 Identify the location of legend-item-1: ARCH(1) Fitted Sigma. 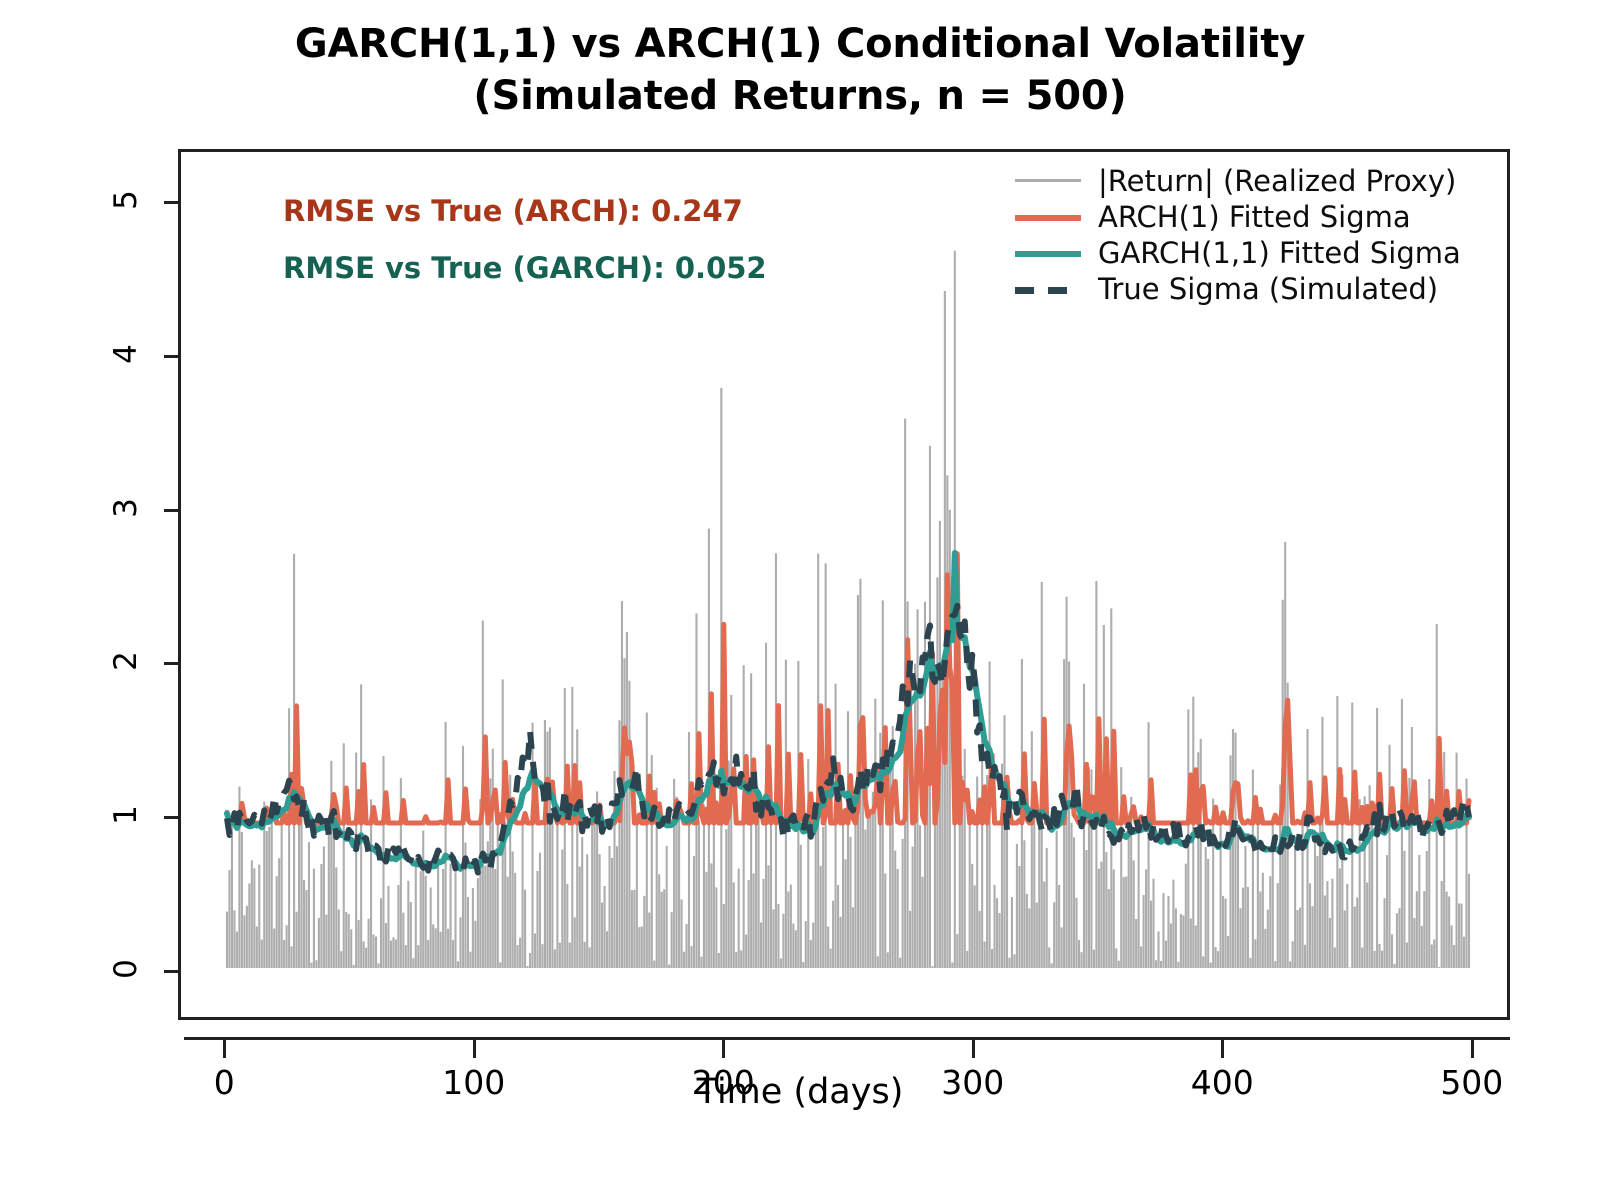
(1247, 217).